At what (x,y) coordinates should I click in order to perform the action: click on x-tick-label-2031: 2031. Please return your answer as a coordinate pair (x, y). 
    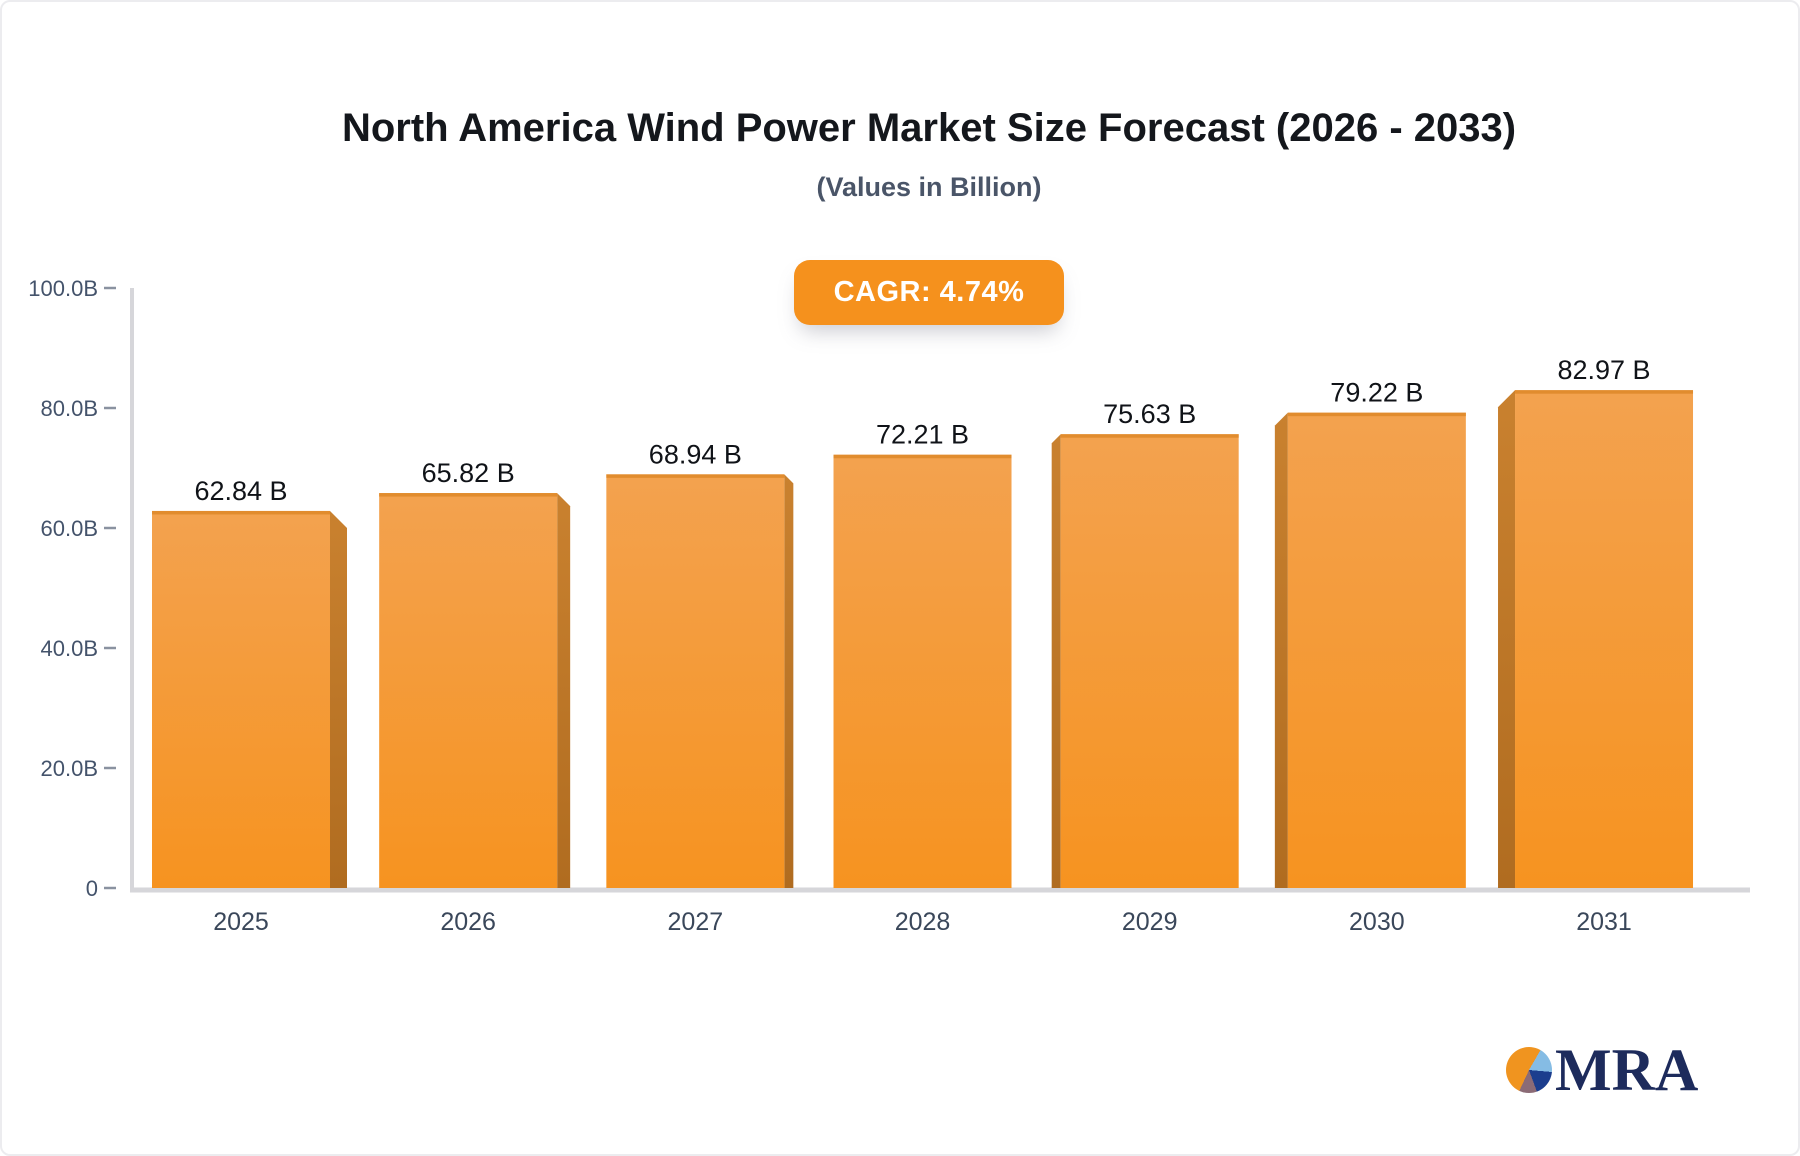
    Looking at the image, I should click on (1604, 922).